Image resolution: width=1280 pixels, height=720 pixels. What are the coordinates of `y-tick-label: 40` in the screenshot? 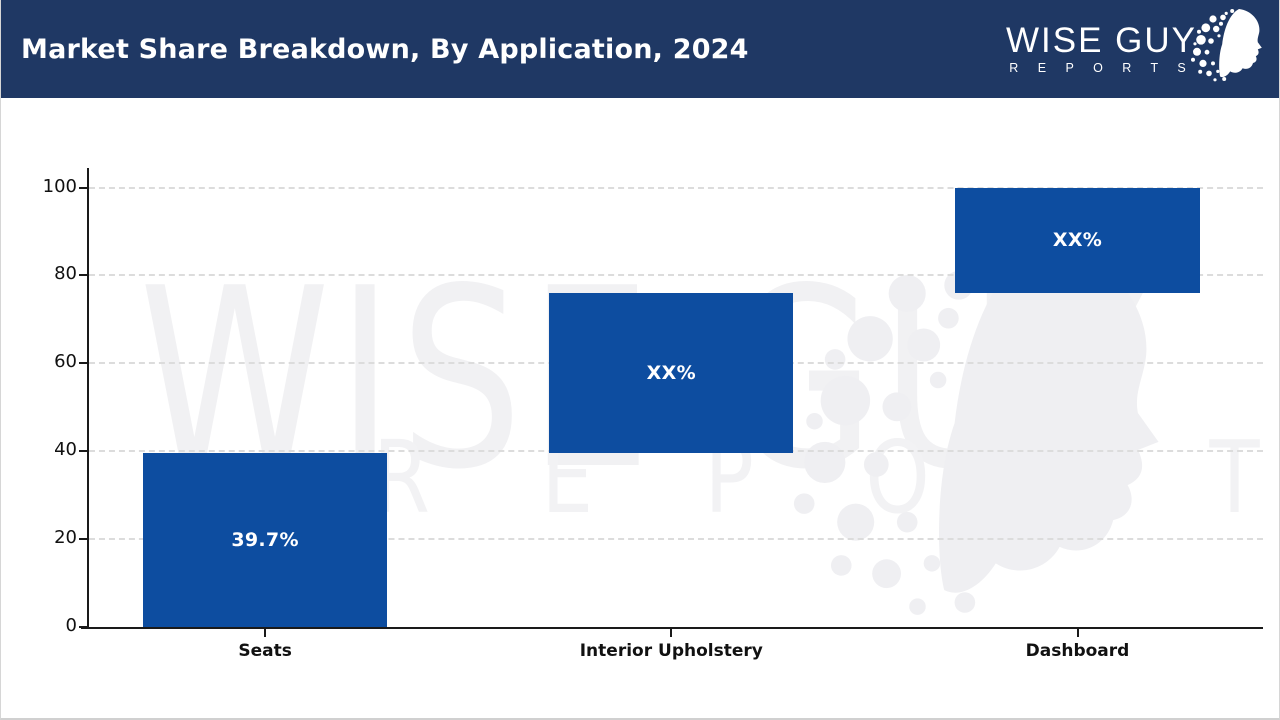 It's located at (65, 450).